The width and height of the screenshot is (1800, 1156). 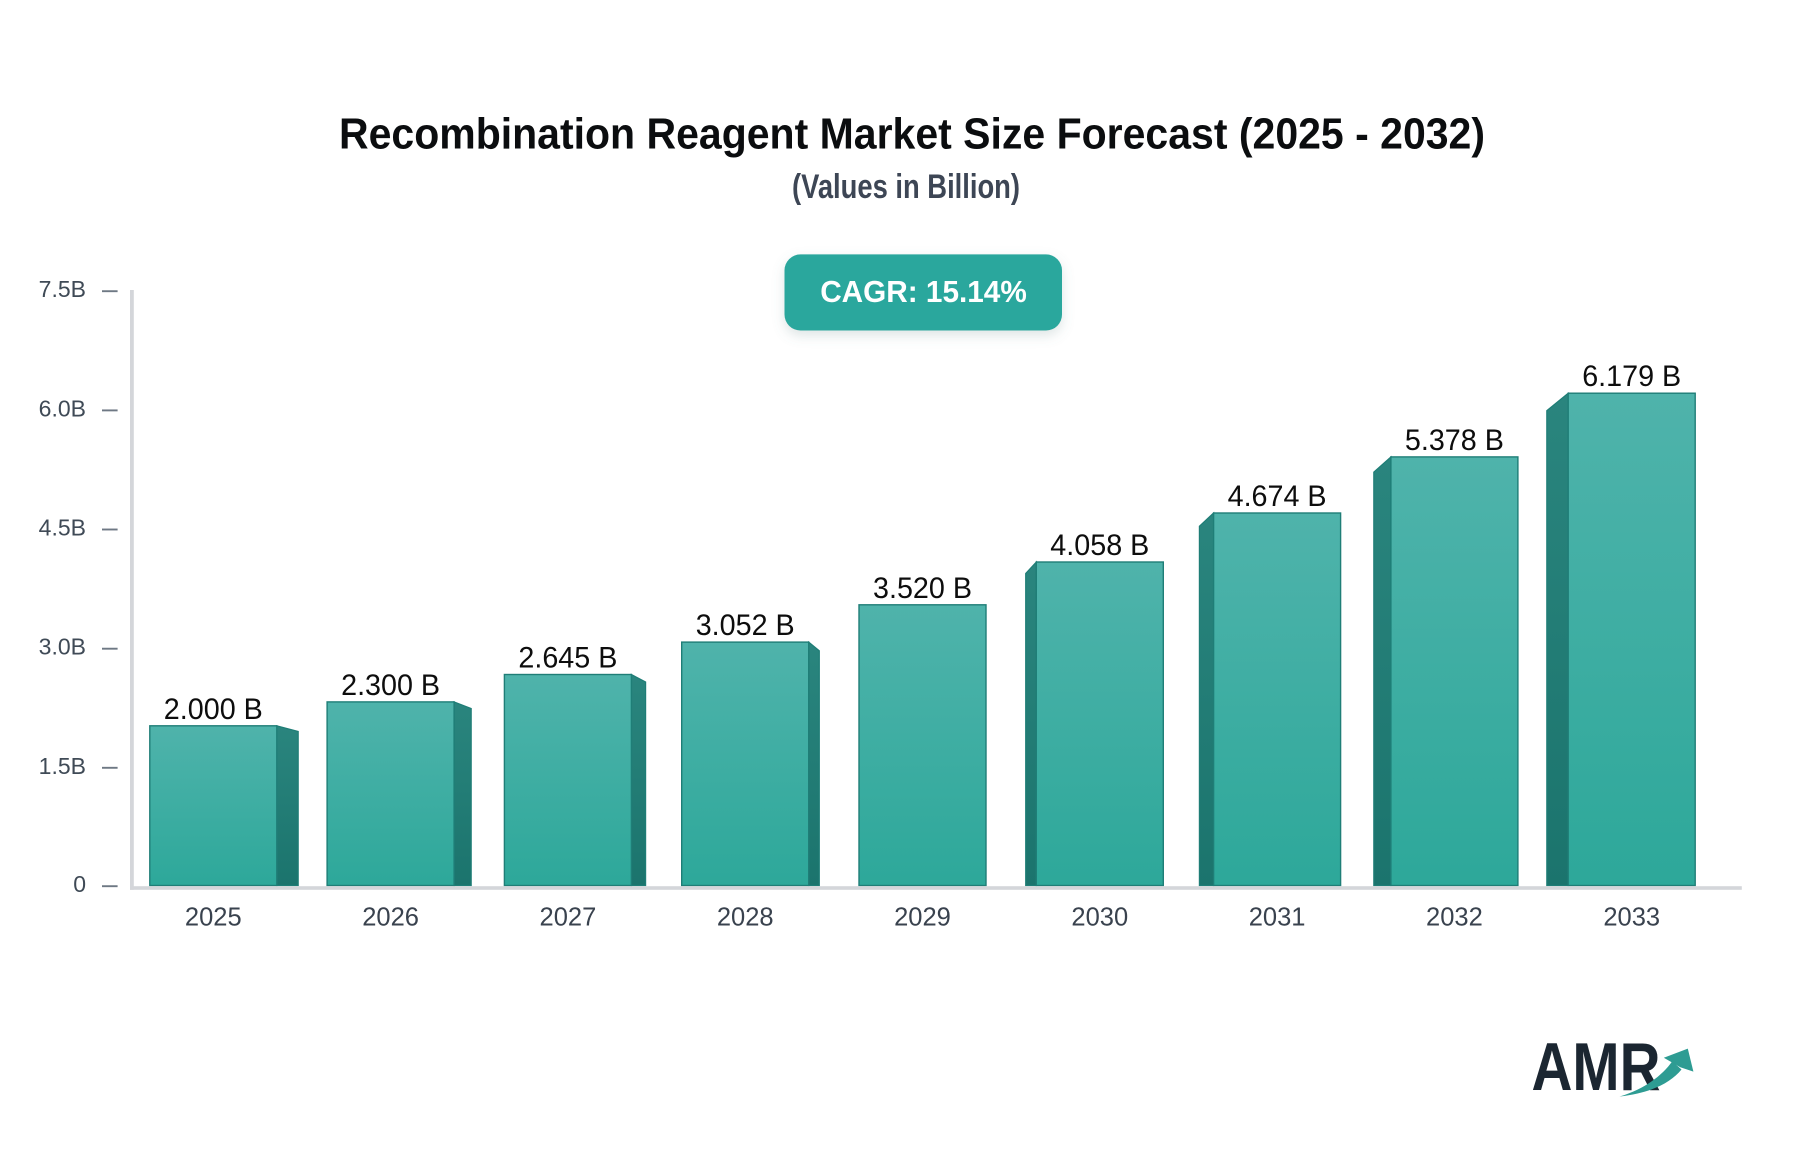 I want to click on svg-text: 2.645 B, so click(x=567, y=658).